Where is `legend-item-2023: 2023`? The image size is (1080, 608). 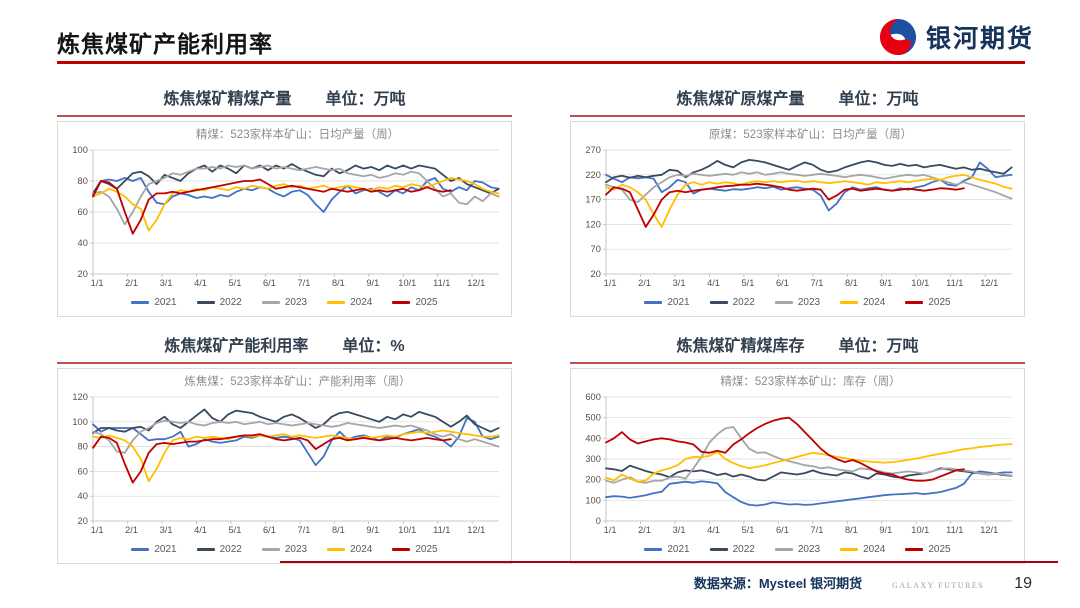
legend-item-2023: 2023 is located at coordinates (284, 302).